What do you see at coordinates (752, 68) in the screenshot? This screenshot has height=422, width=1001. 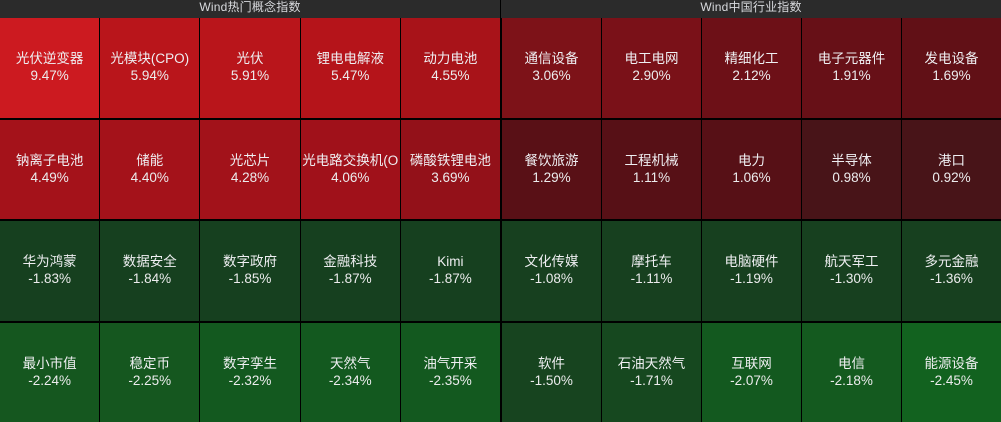 I see `heatmap-tile: 精细化工 2.12%` at bounding box center [752, 68].